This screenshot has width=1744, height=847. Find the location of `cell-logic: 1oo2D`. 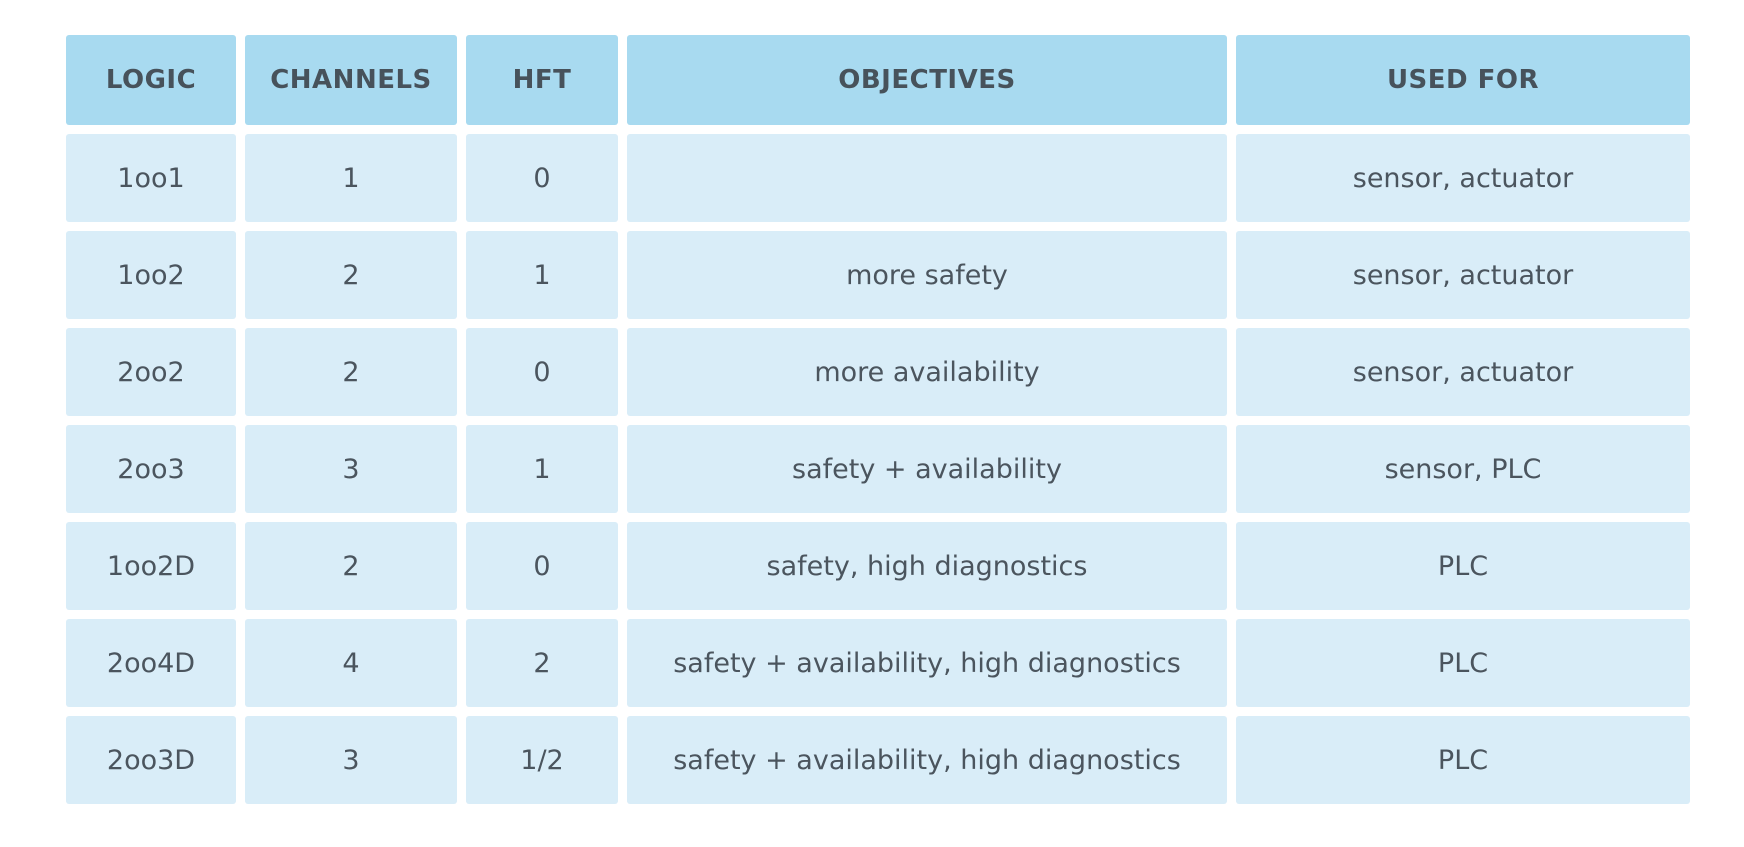

cell-logic: 1oo2D is located at coordinates (151, 566).